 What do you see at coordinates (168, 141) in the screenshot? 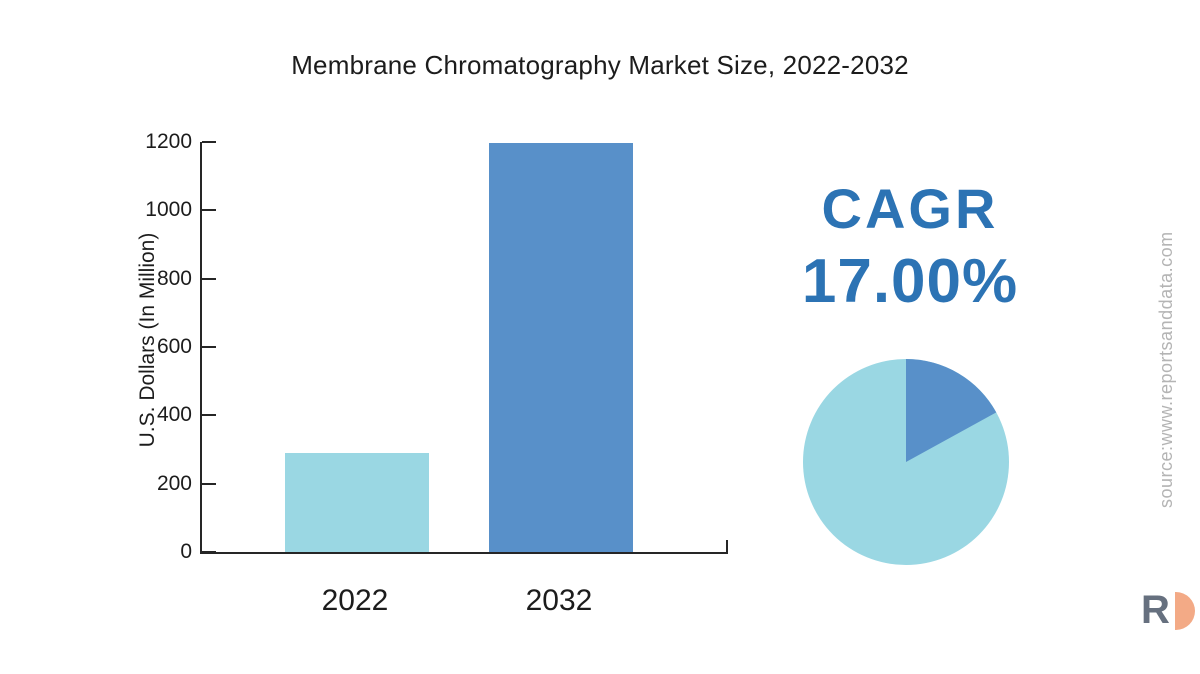
I see `y-tick-label: 1200` at bounding box center [168, 141].